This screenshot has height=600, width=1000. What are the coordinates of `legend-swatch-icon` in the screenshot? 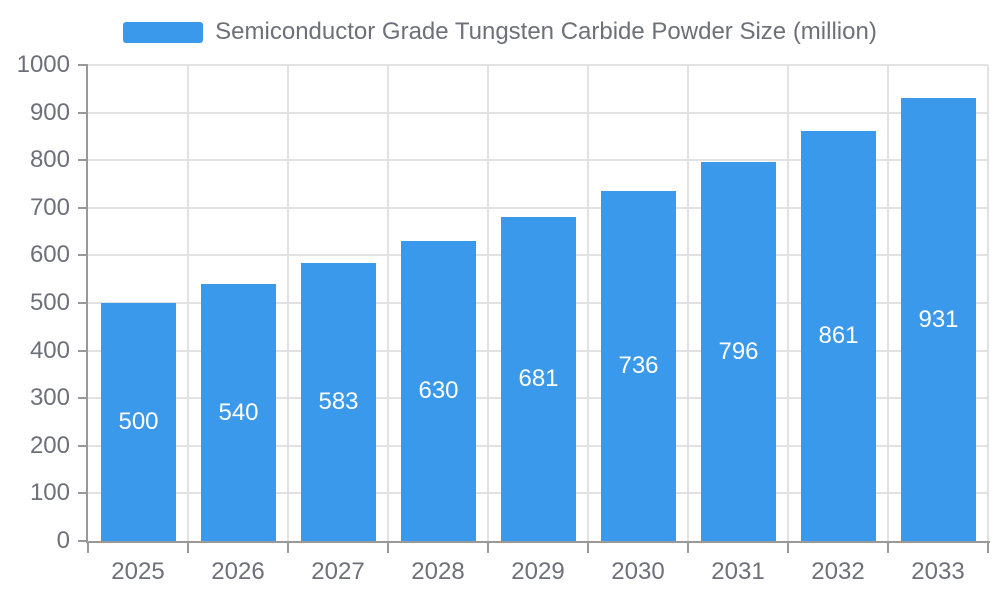 It's located at (163, 32).